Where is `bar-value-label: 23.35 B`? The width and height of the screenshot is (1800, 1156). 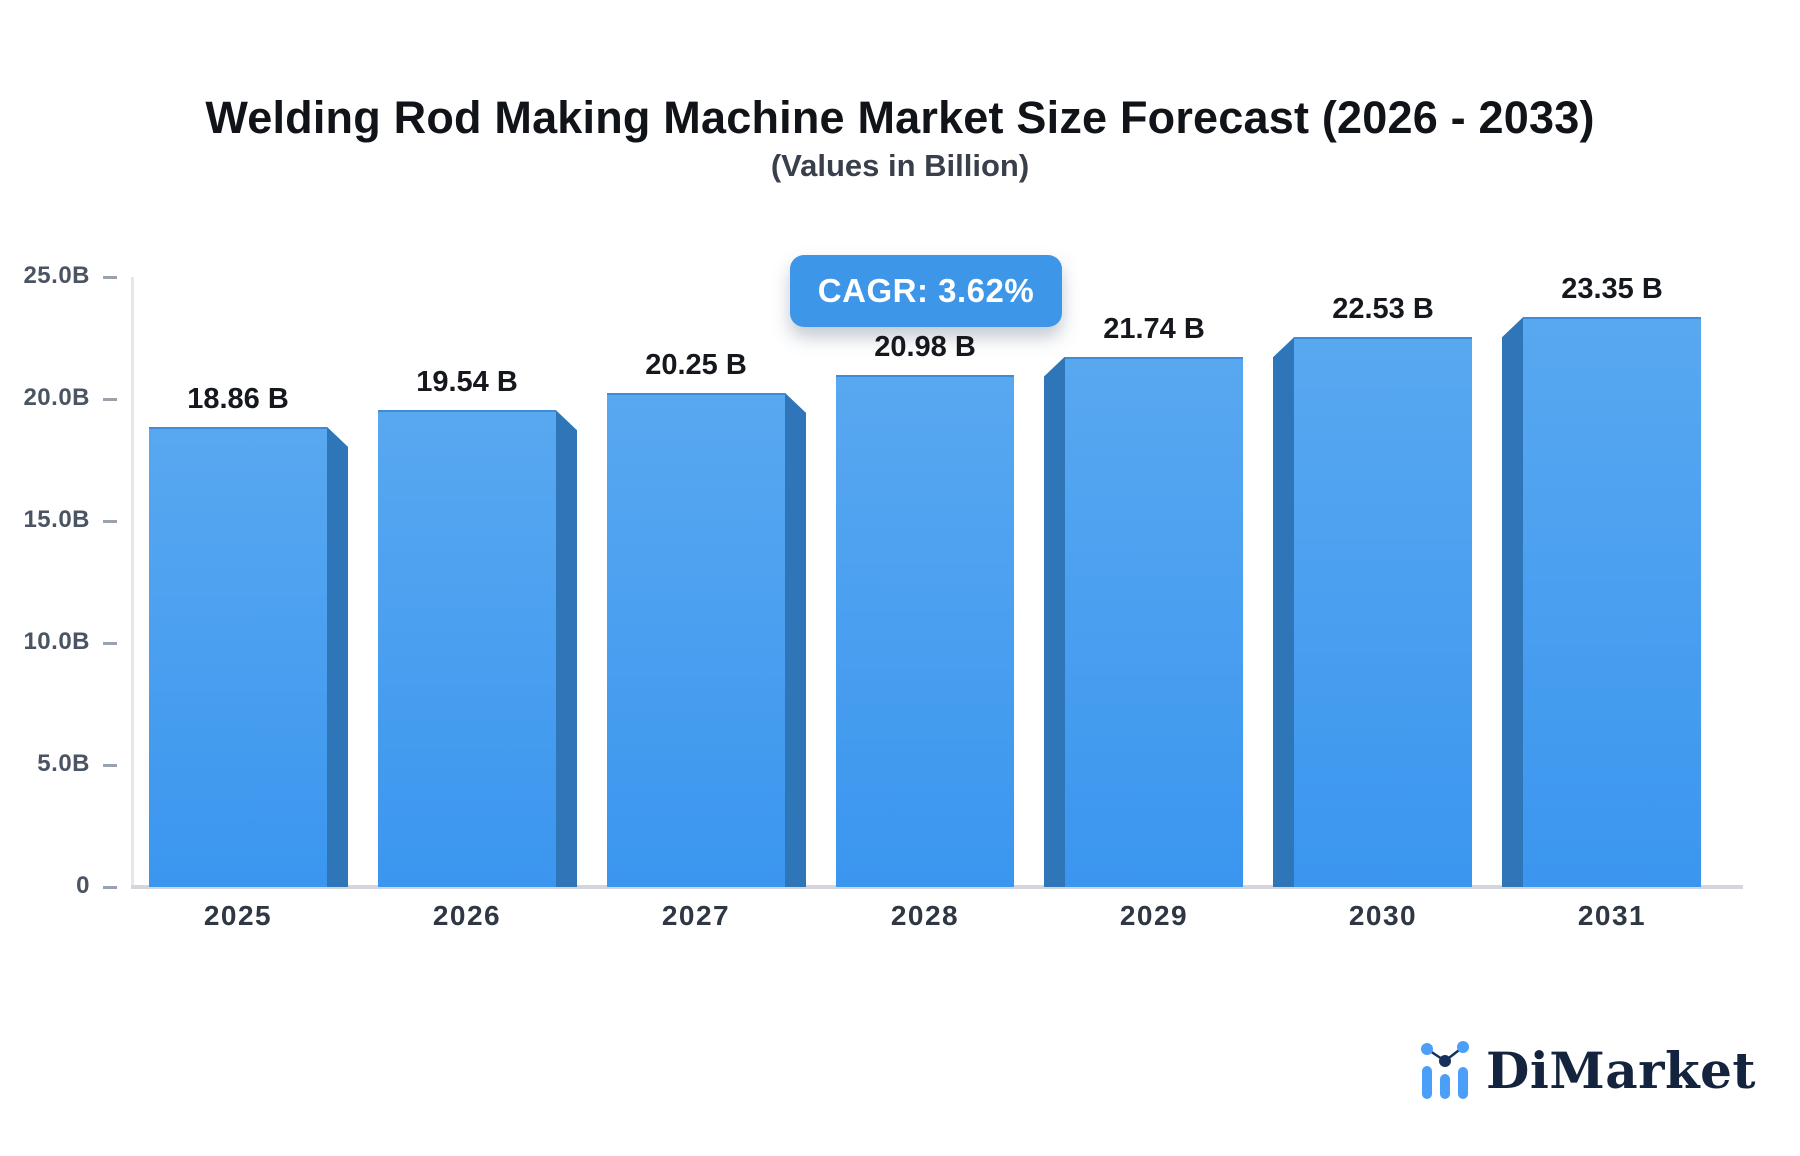
bar-value-label: 23.35 B is located at coordinates (1612, 289).